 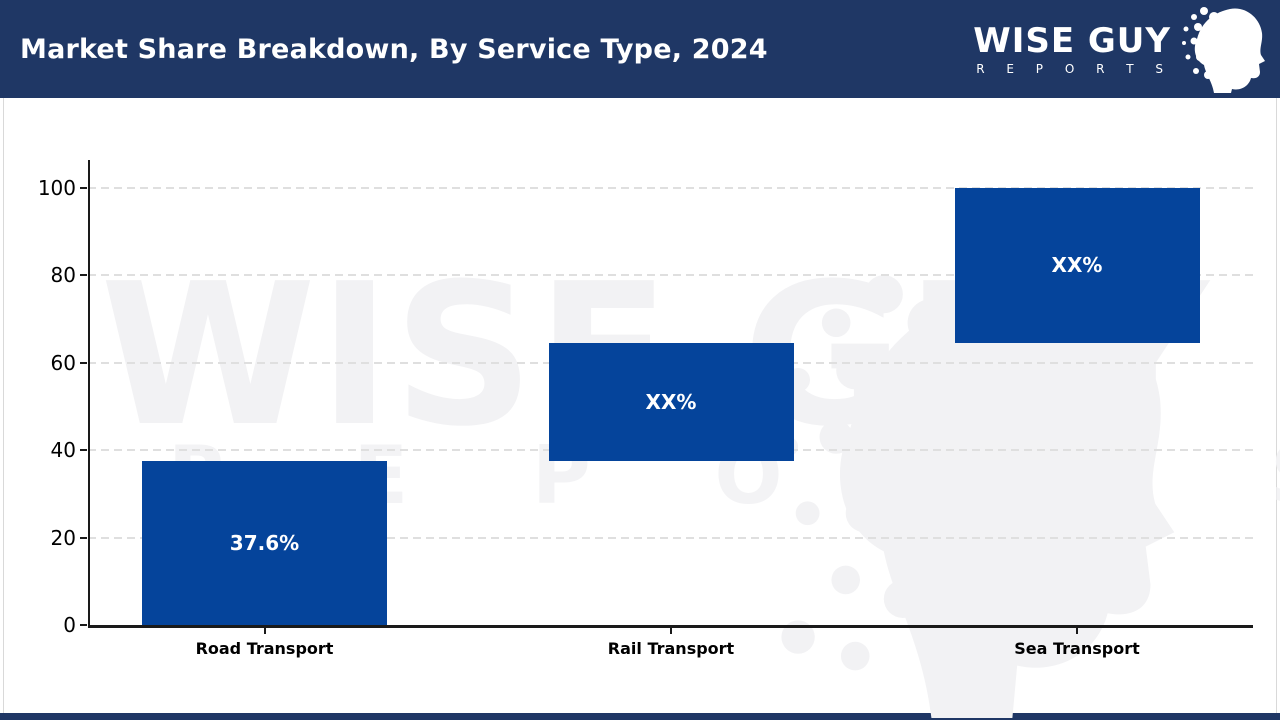 What do you see at coordinates (264, 648) in the screenshot?
I see `x-tick-label: Road Transport` at bounding box center [264, 648].